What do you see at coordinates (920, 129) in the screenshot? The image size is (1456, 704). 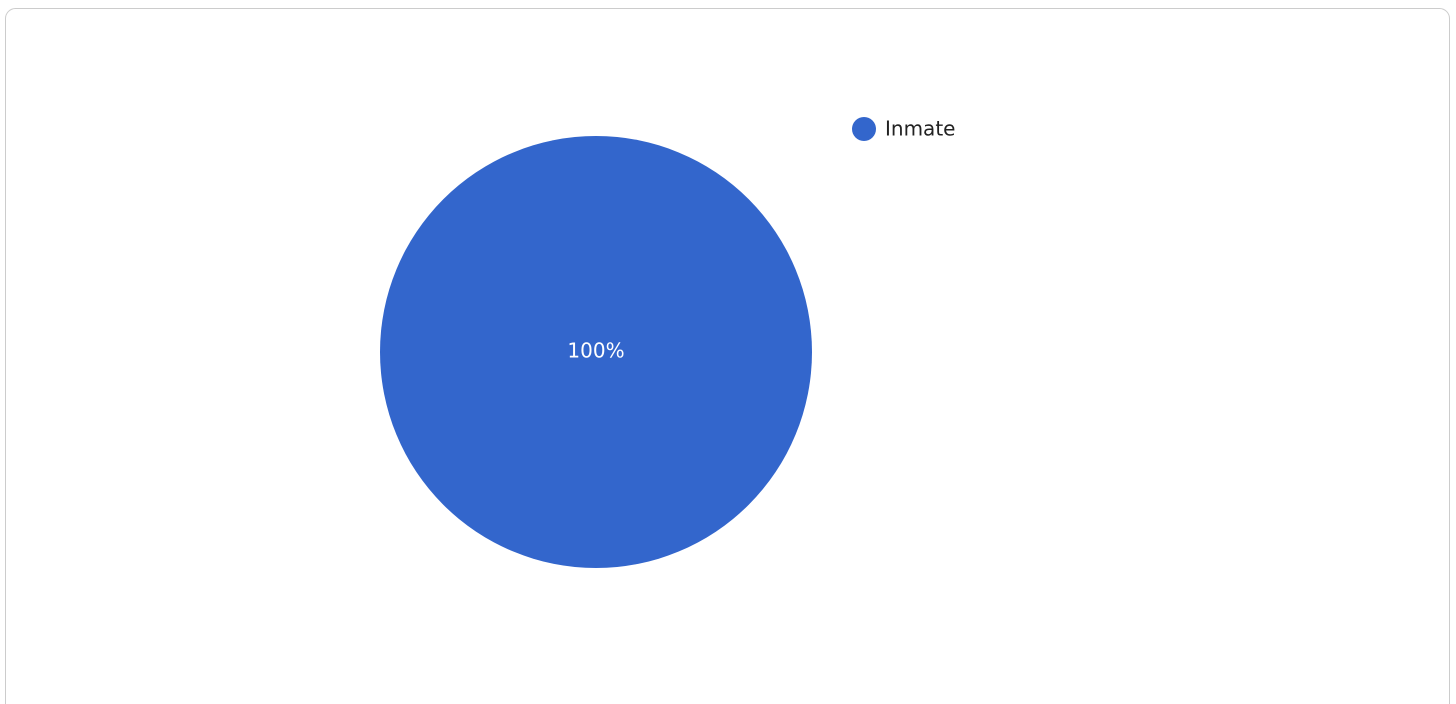 I see `legend-label: Inmate` at bounding box center [920, 129].